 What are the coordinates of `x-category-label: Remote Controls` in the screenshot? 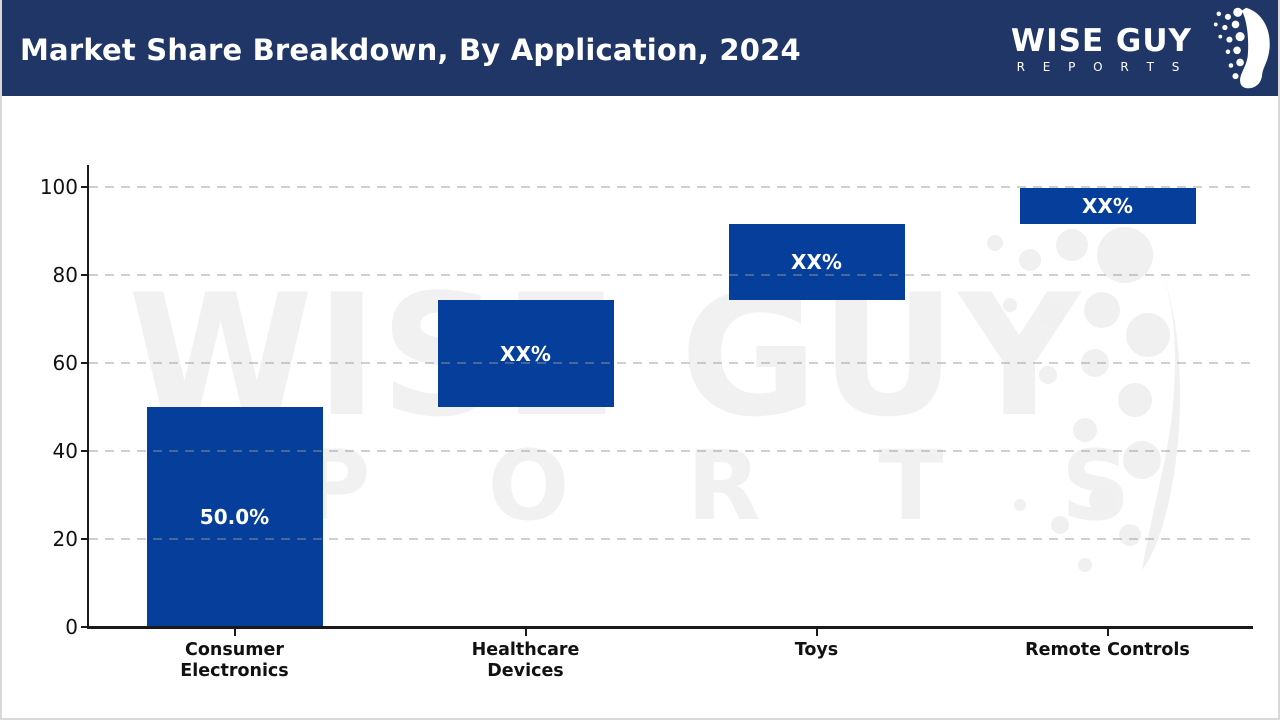 It's located at (1107, 650).